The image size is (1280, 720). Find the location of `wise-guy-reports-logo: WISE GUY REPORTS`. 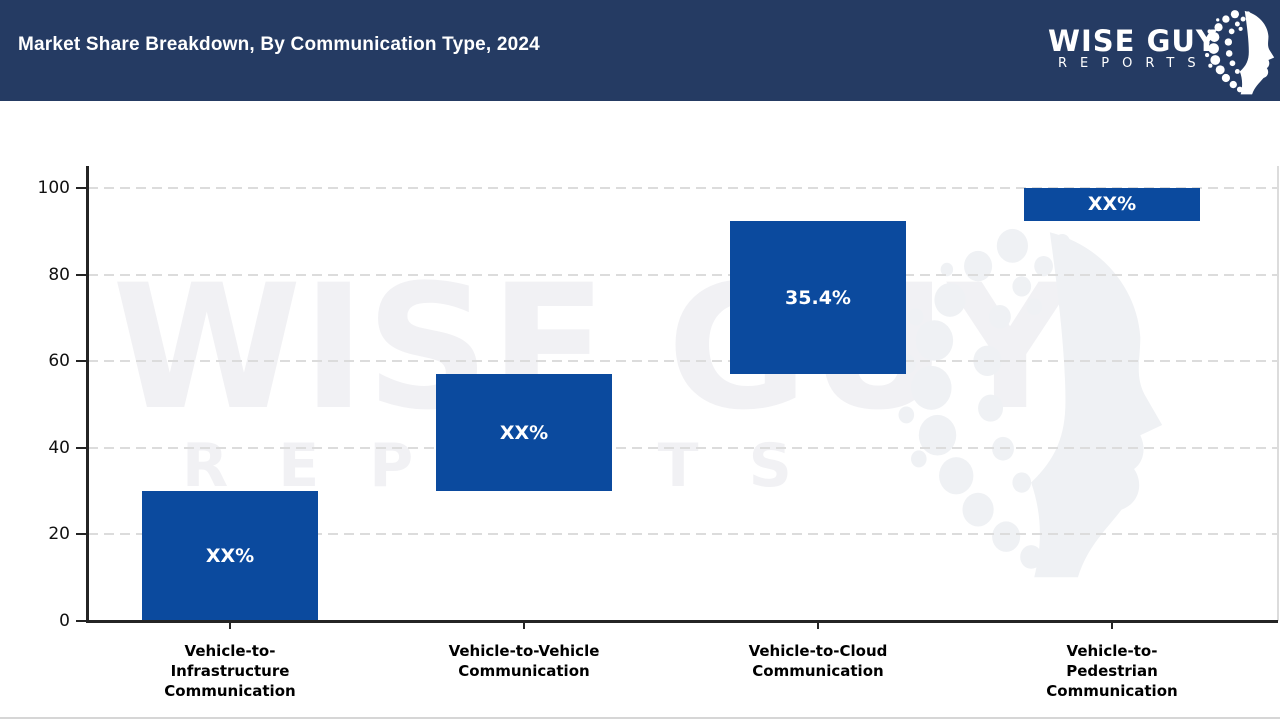

wise-guy-reports-logo: WISE GUY REPORTS is located at coordinates (1160, 50).